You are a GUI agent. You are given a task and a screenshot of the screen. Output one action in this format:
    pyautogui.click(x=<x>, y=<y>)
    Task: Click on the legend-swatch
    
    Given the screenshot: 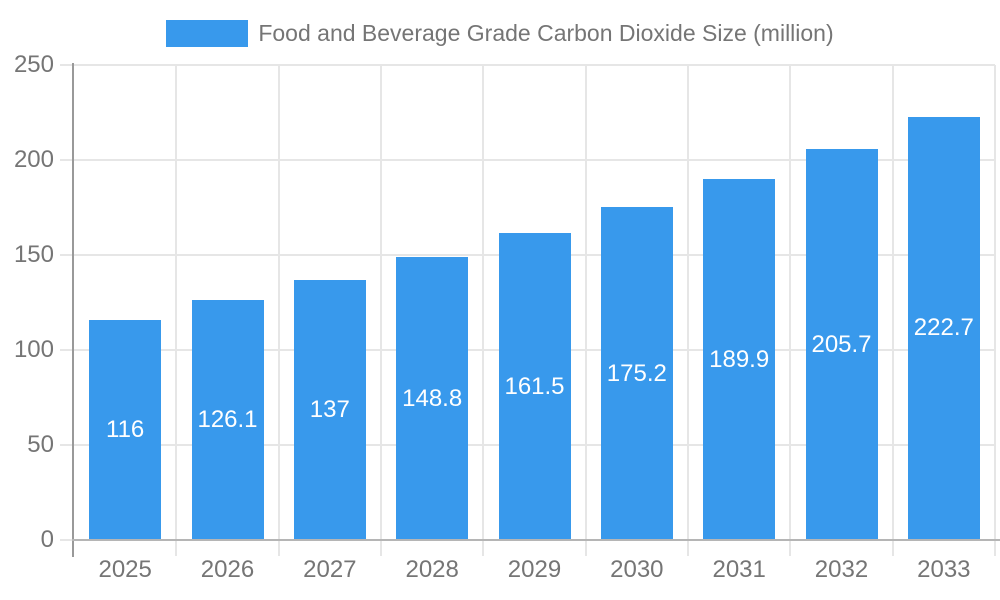 What is the action you would take?
    pyautogui.click(x=207, y=33)
    